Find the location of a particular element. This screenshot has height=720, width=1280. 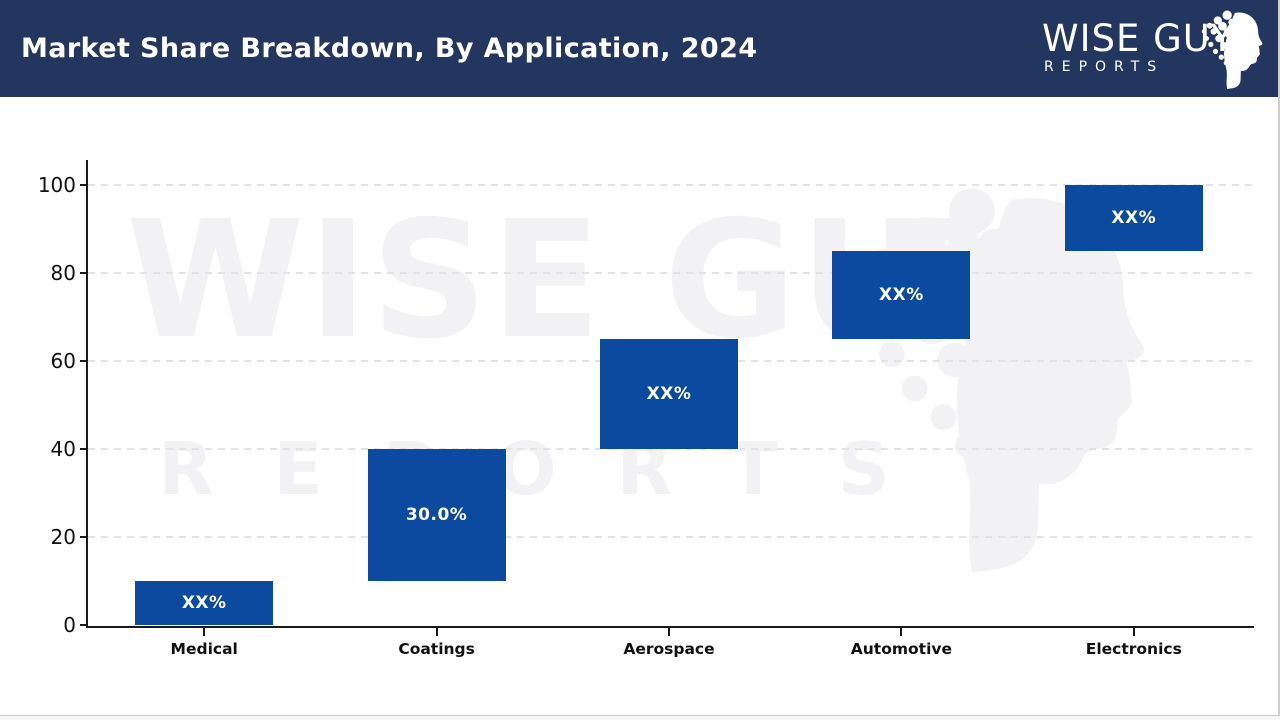

x-tick-medical is located at coordinates (204, 632).